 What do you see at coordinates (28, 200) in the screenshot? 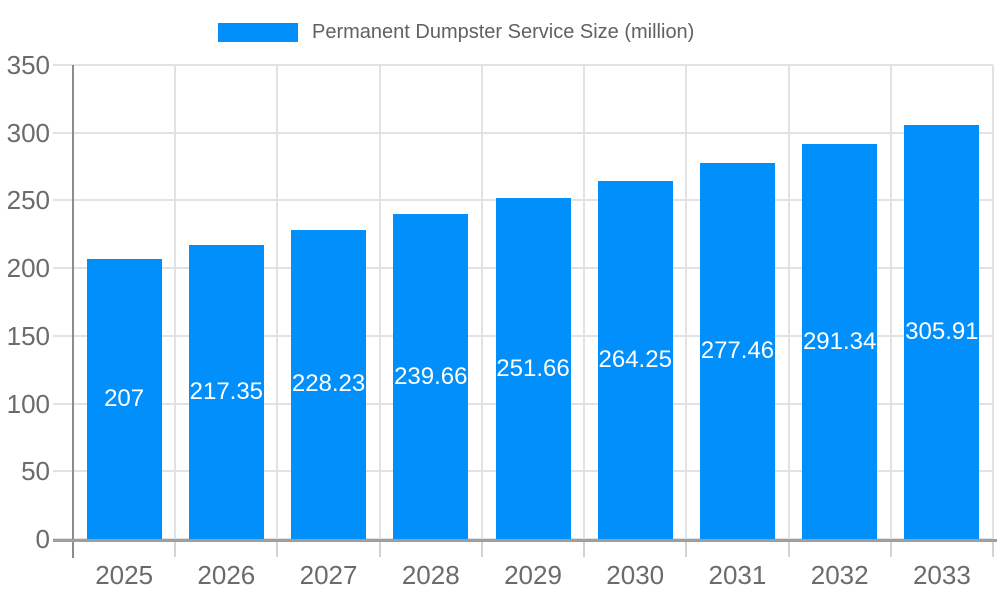
I see `y-axis-label: 250` at bounding box center [28, 200].